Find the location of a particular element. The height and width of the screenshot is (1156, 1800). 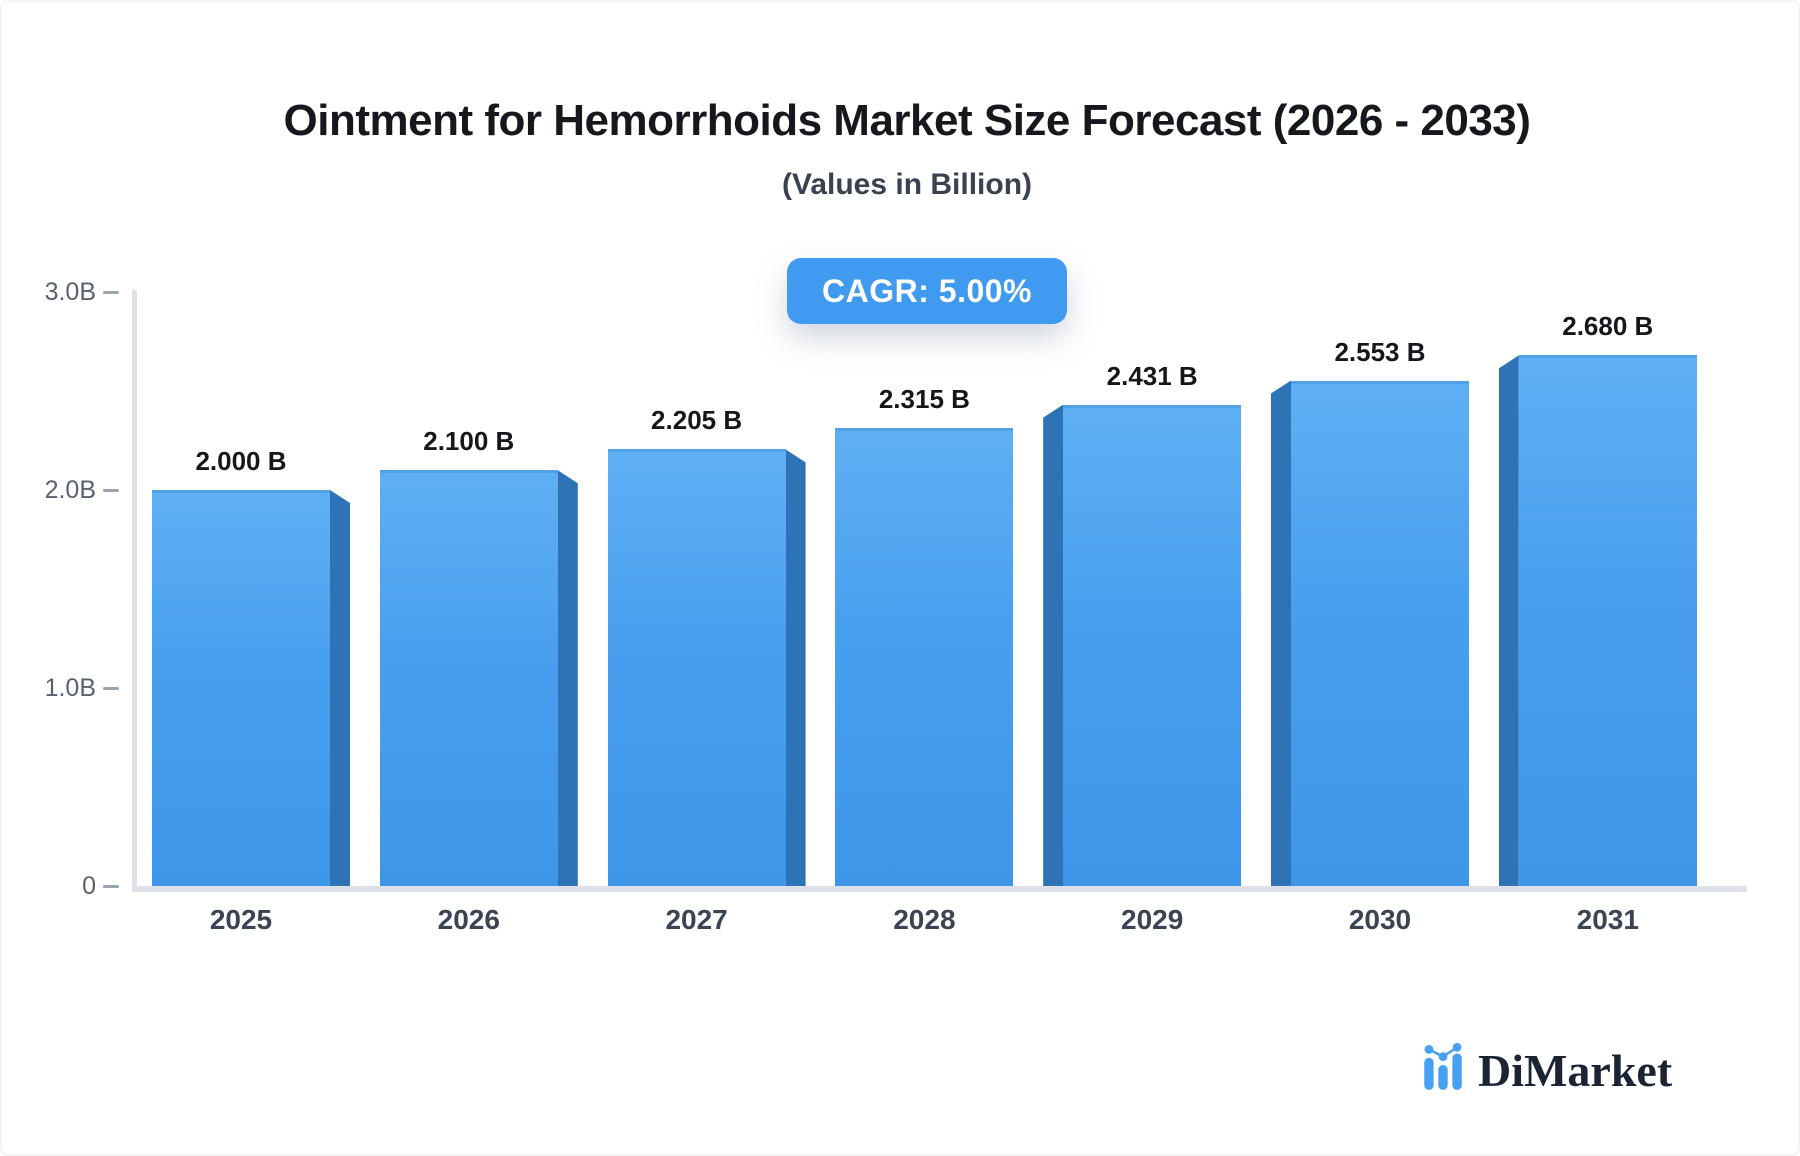

x-tick-label: 2027 is located at coordinates (696, 919).